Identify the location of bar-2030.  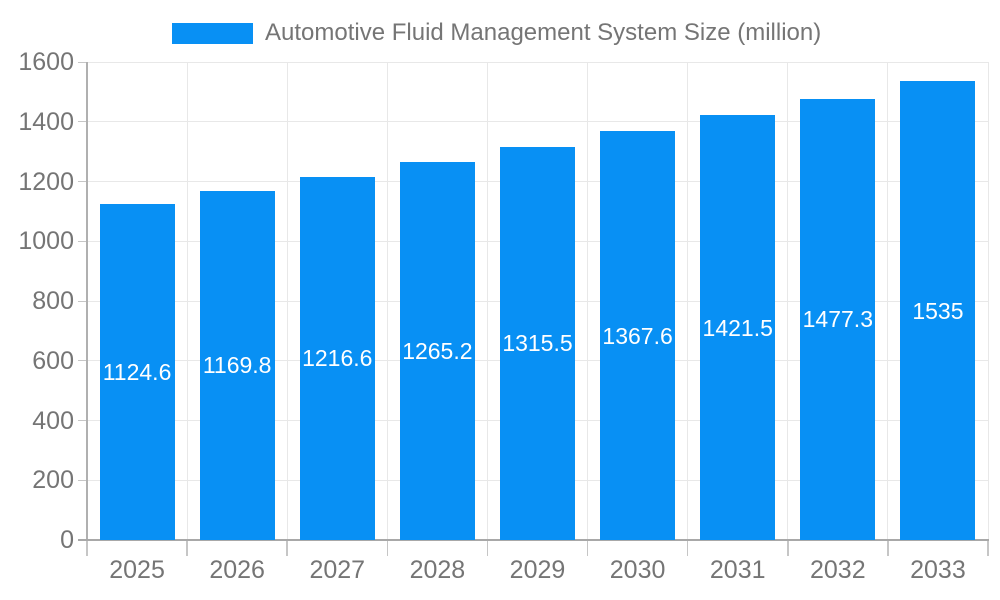
(638, 335).